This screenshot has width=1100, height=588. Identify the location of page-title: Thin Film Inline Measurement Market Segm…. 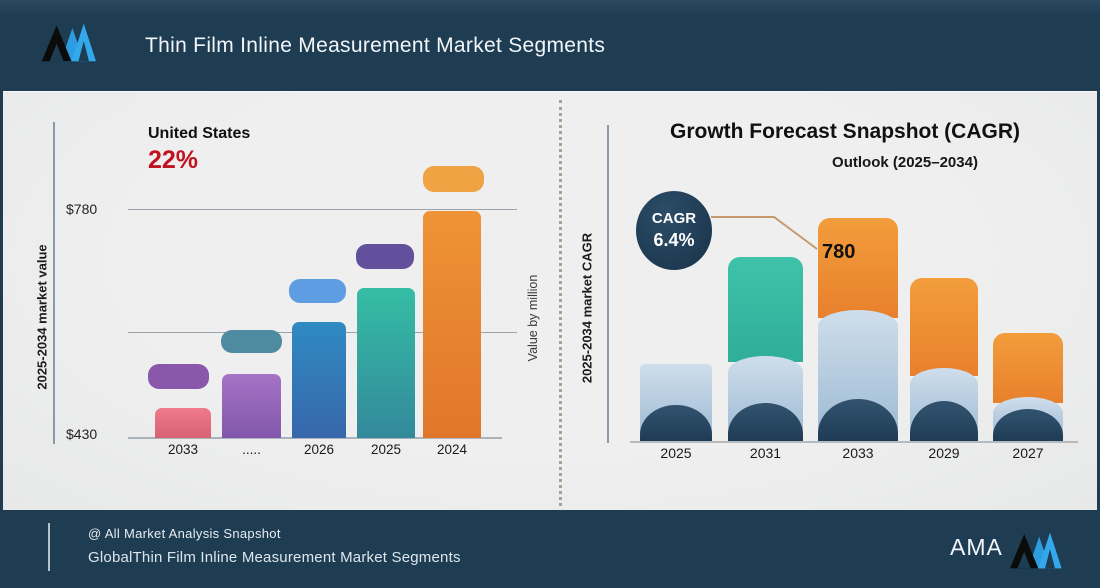
(375, 45).